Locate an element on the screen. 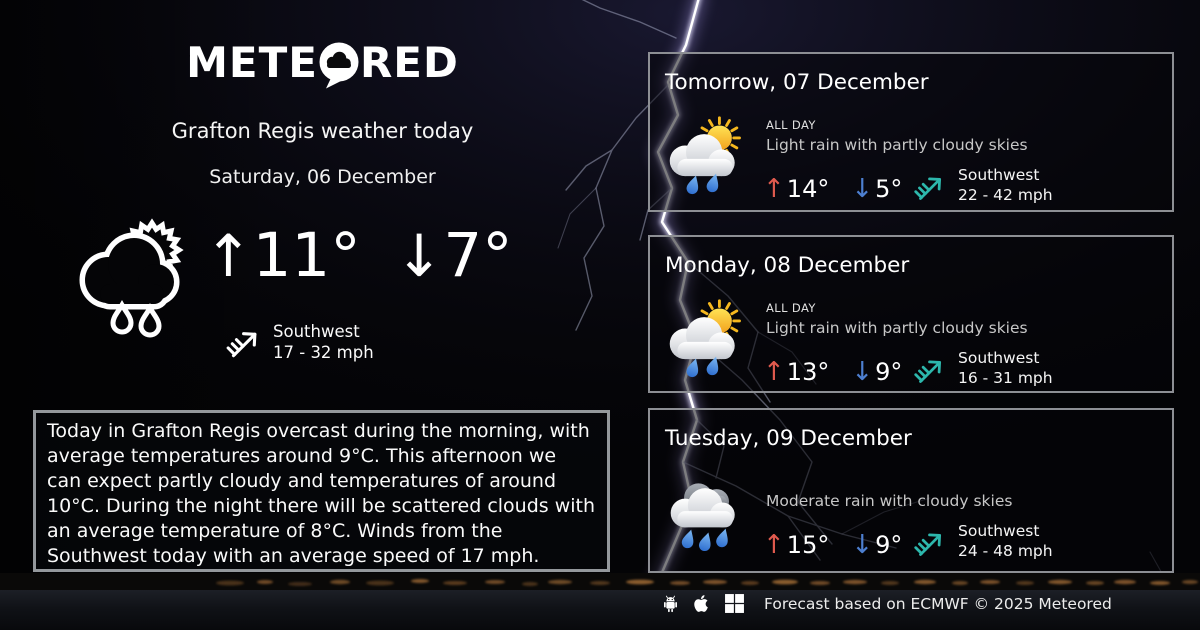  card-wind: Southwest 16 - 31 mph is located at coordinates (982, 369).